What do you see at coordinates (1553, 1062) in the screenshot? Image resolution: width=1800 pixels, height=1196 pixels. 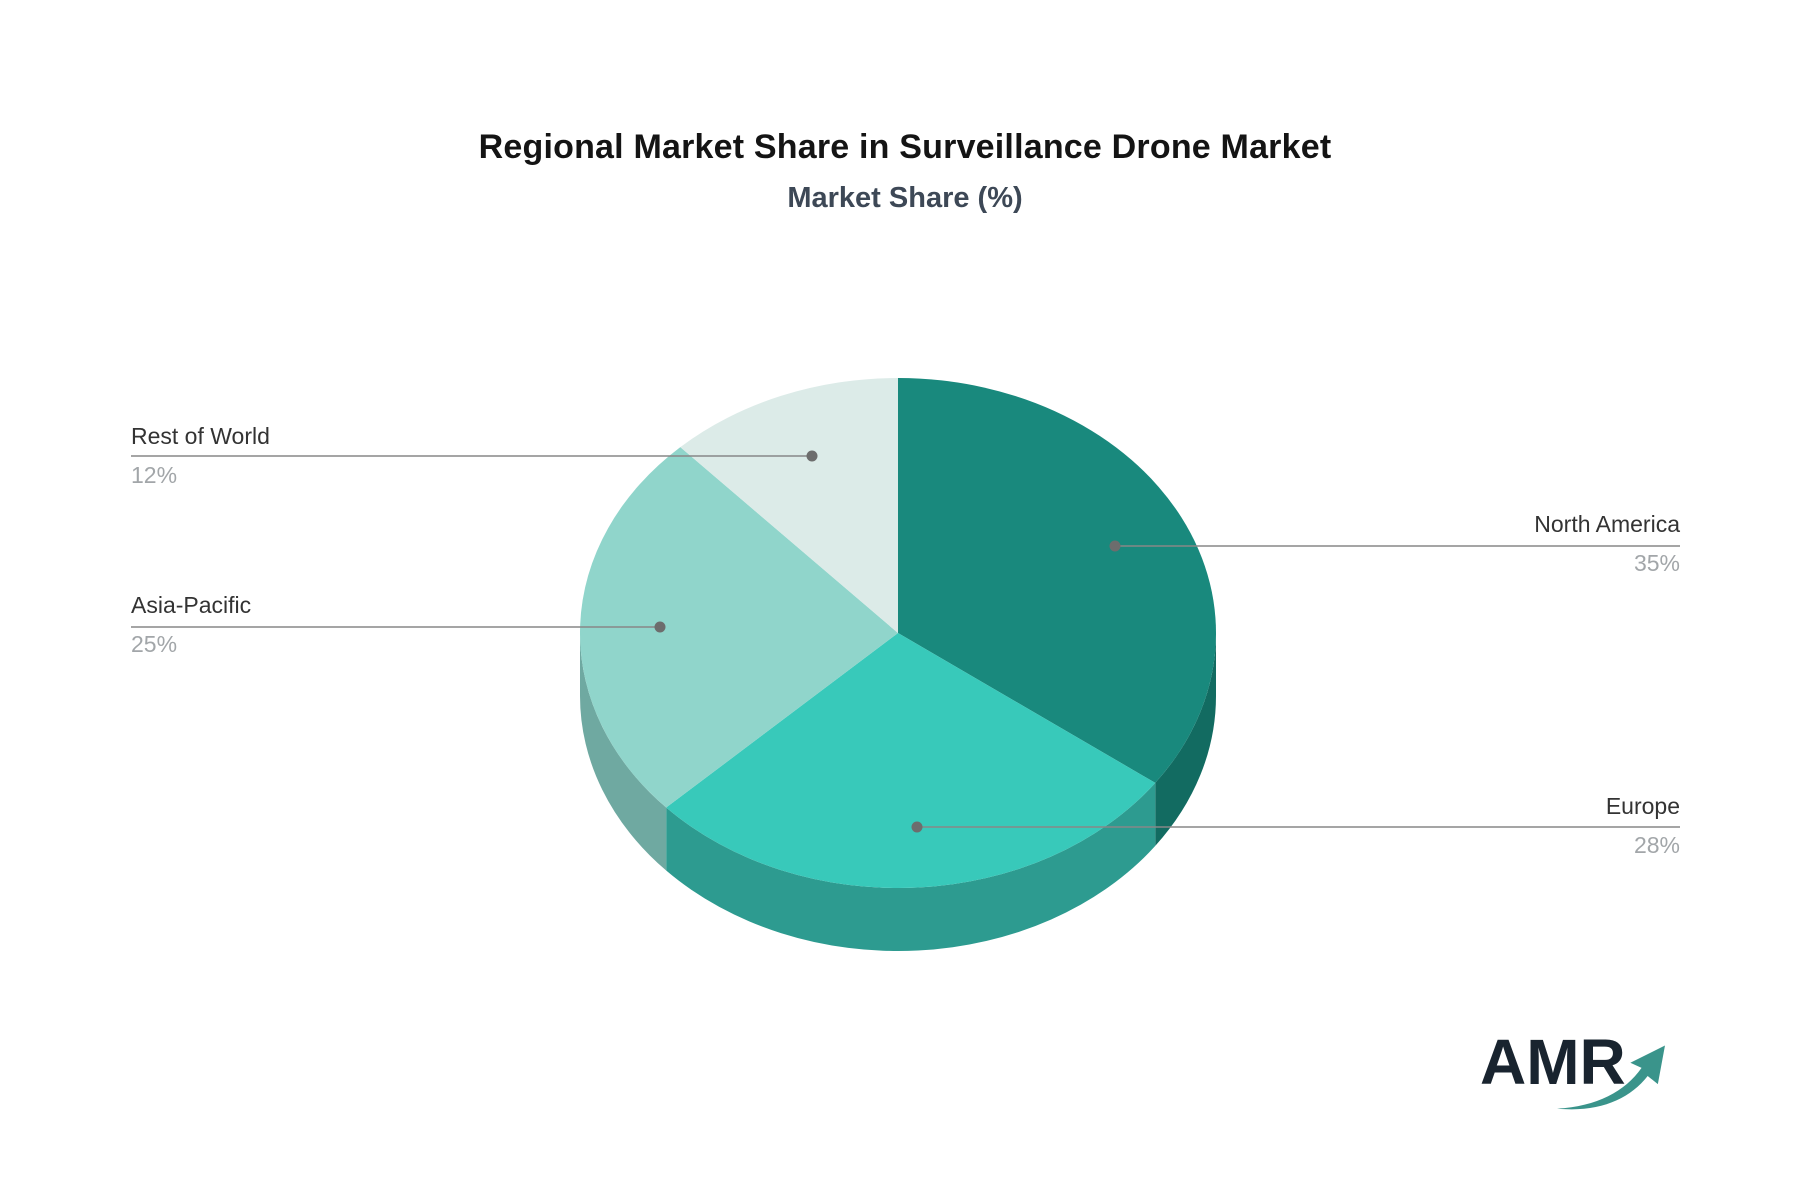 I see `amr-logo-text: AMR` at bounding box center [1553, 1062].